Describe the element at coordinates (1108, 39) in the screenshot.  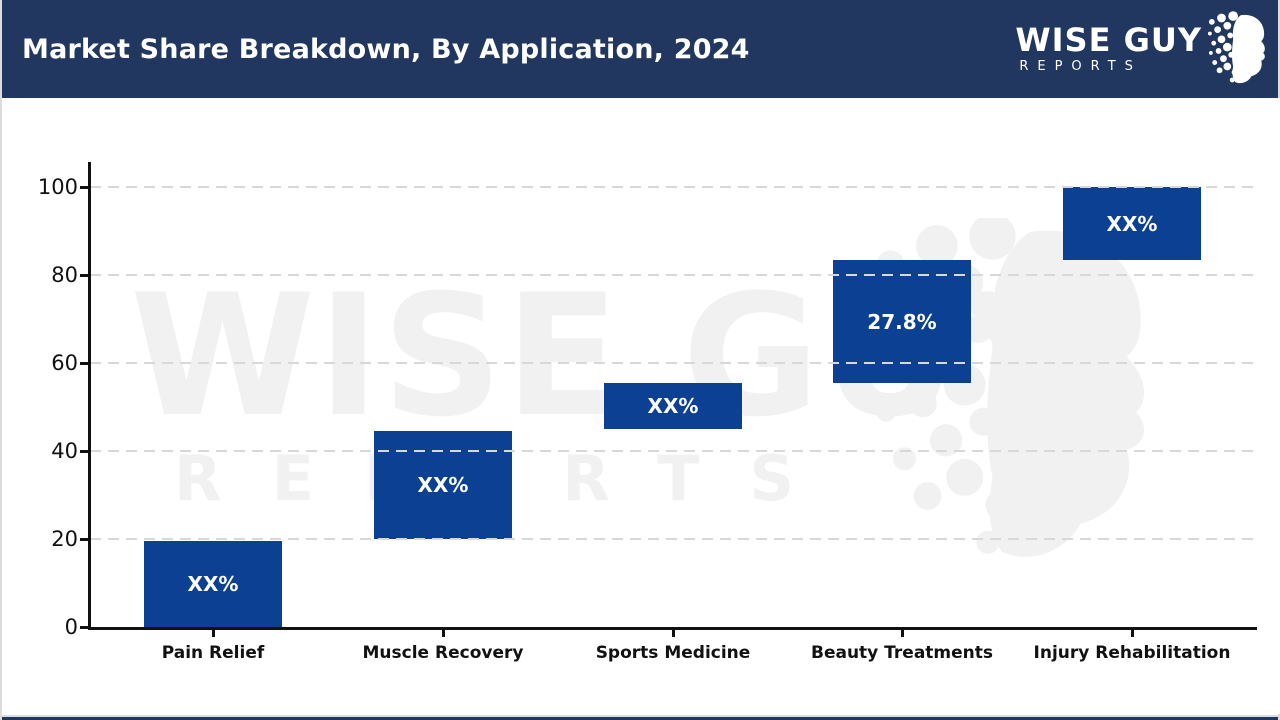
I see `brand-name: WISE GUY` at that location.